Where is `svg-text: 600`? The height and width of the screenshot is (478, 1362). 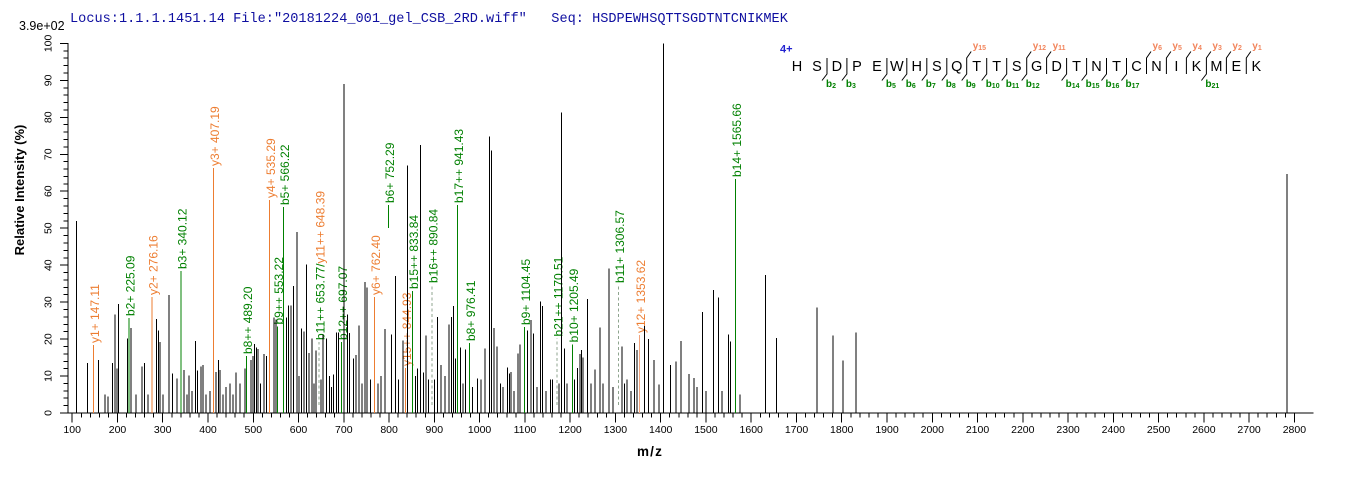
svg-text: 600 is located at coordinates (299, 430).